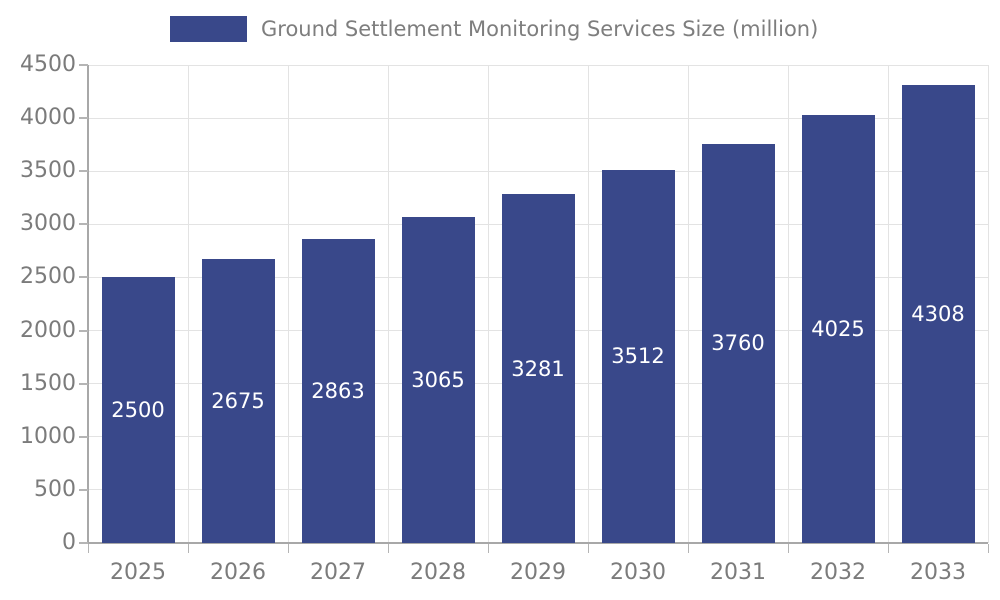 The width and height of the screenshot is (1000, 600). I want to click on bar-value-label: 3512, so click(638, 356).